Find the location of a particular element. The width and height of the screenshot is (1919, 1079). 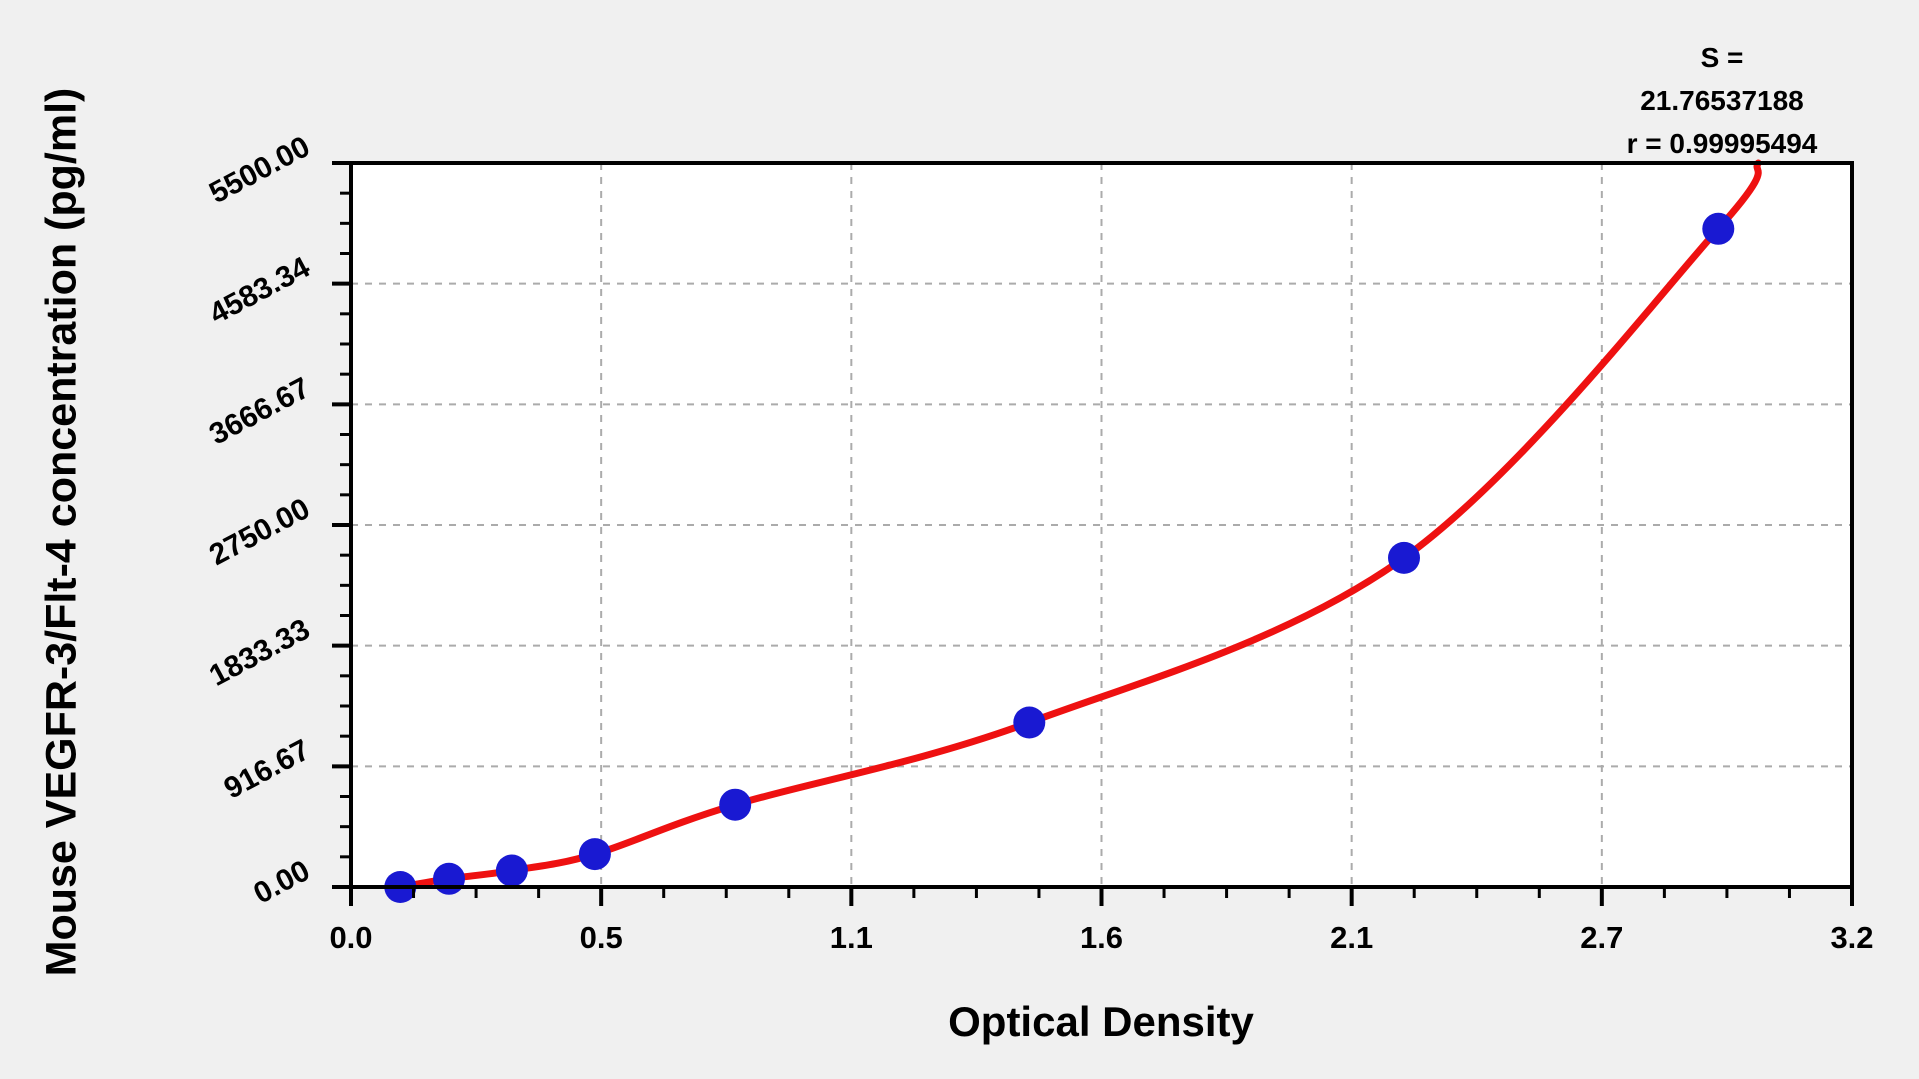

y-tick-label: 2750.00 is located at coordinates (259, 532).